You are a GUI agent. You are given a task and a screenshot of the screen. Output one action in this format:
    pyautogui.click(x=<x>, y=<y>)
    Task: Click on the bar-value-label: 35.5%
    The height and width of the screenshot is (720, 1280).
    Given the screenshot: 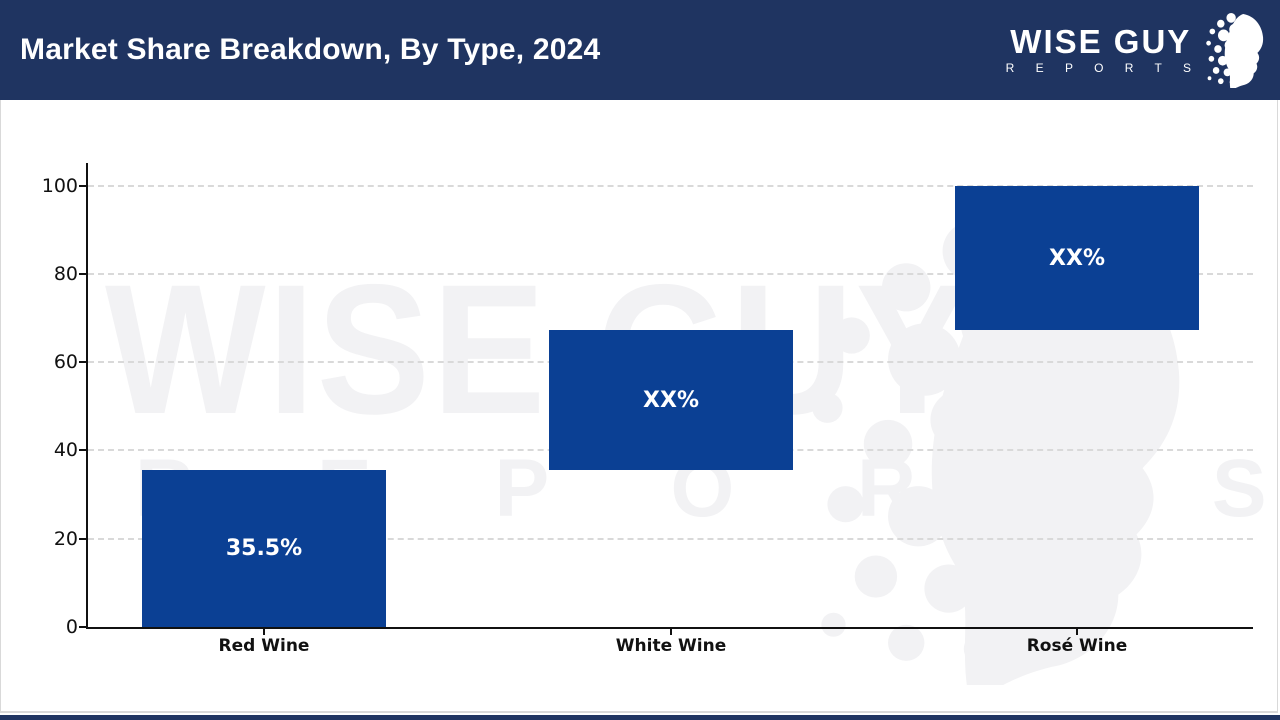 What is the action you would take?
    pyautogui.click(x=264, y=548)
    